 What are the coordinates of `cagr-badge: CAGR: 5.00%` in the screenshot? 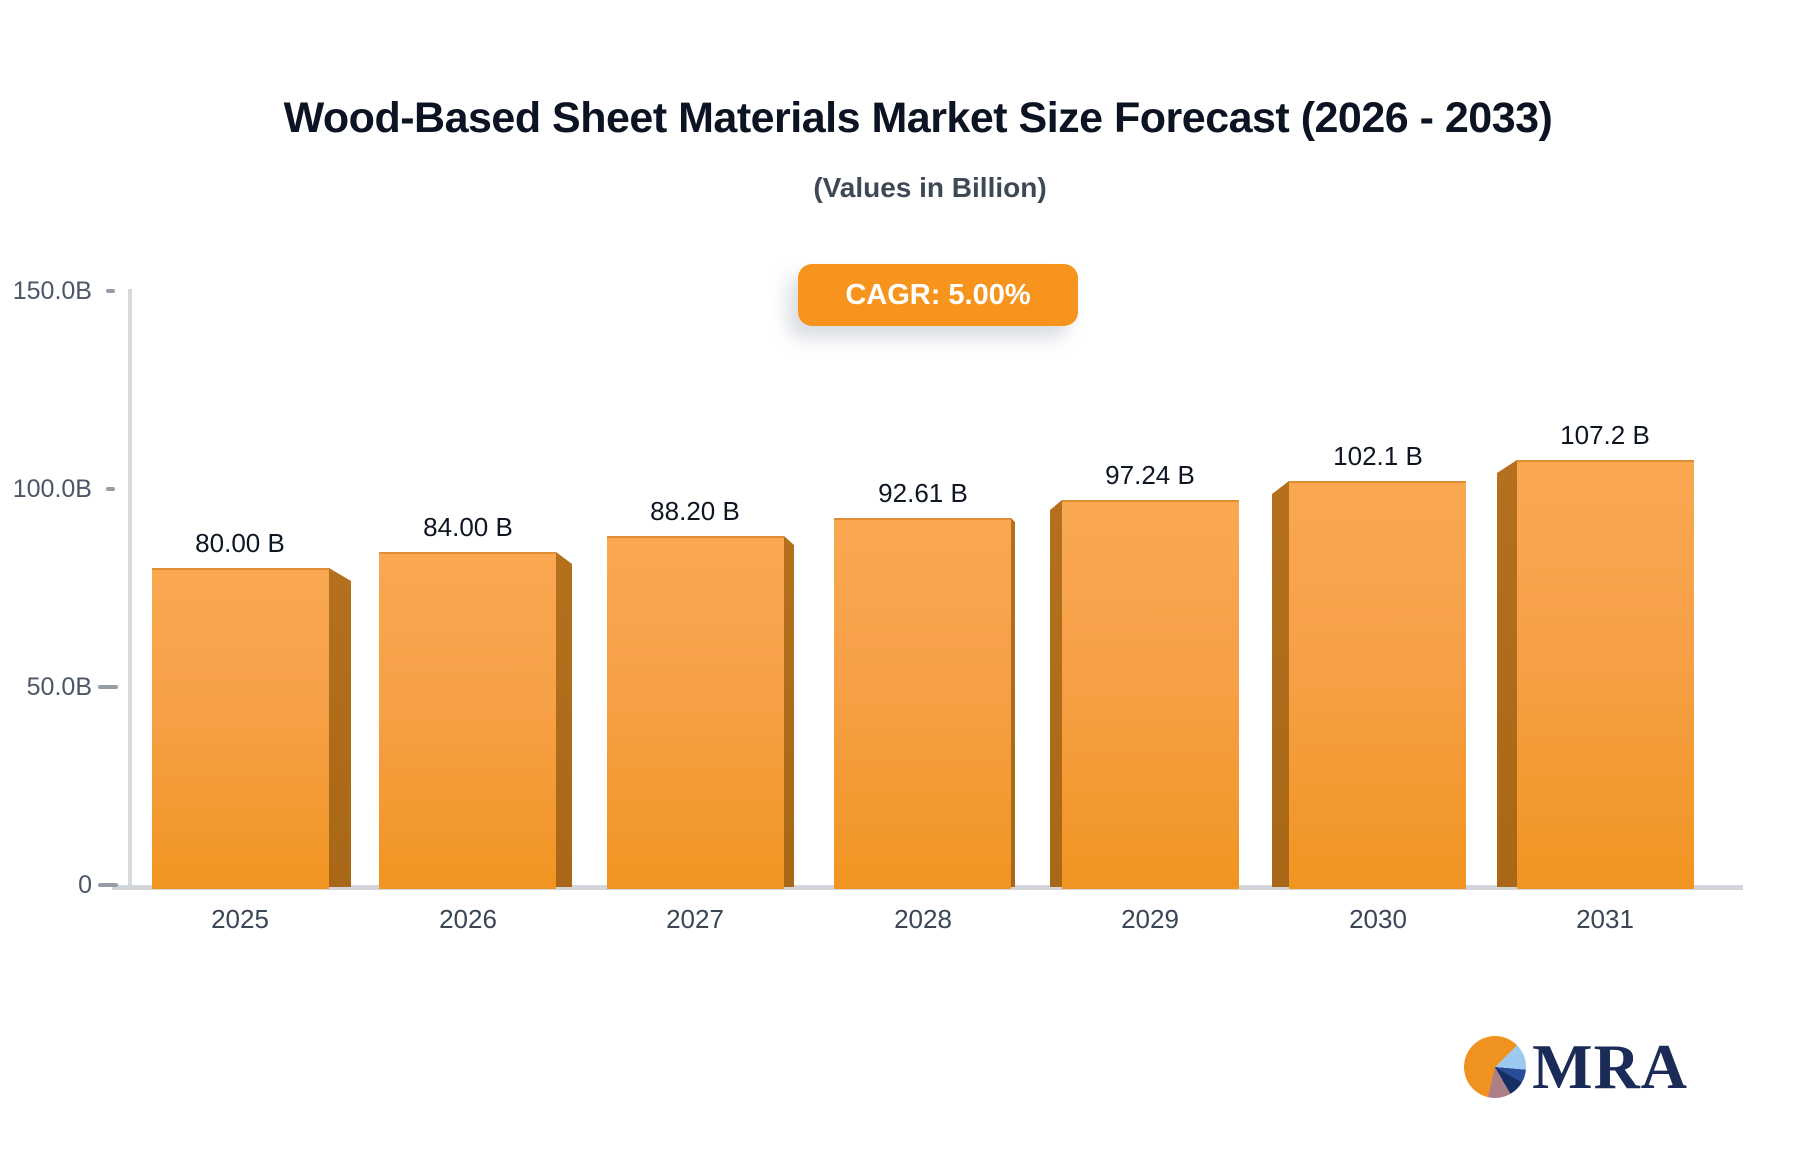 It's located at (938, 295).